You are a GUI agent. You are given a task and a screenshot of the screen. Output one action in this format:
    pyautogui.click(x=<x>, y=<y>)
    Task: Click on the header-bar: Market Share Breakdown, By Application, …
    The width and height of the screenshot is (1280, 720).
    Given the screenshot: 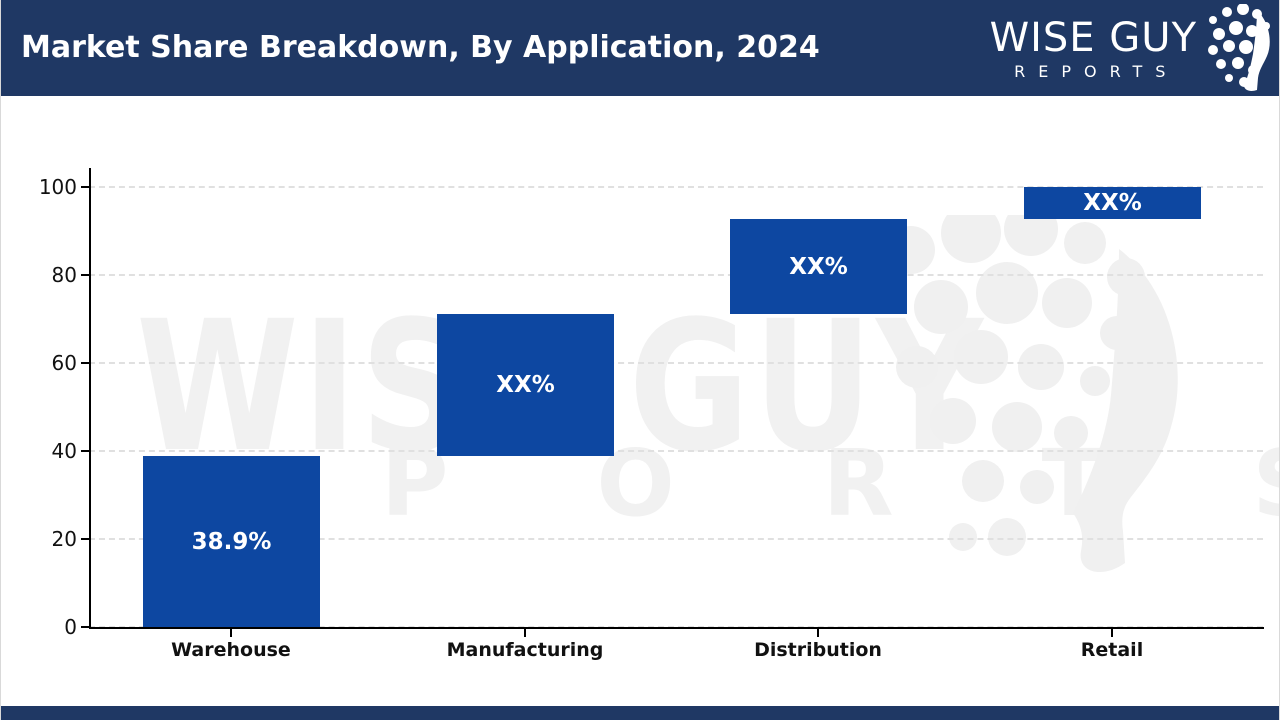 What is the action you would take?
    pyautogui.click(x=640, y=48)
    